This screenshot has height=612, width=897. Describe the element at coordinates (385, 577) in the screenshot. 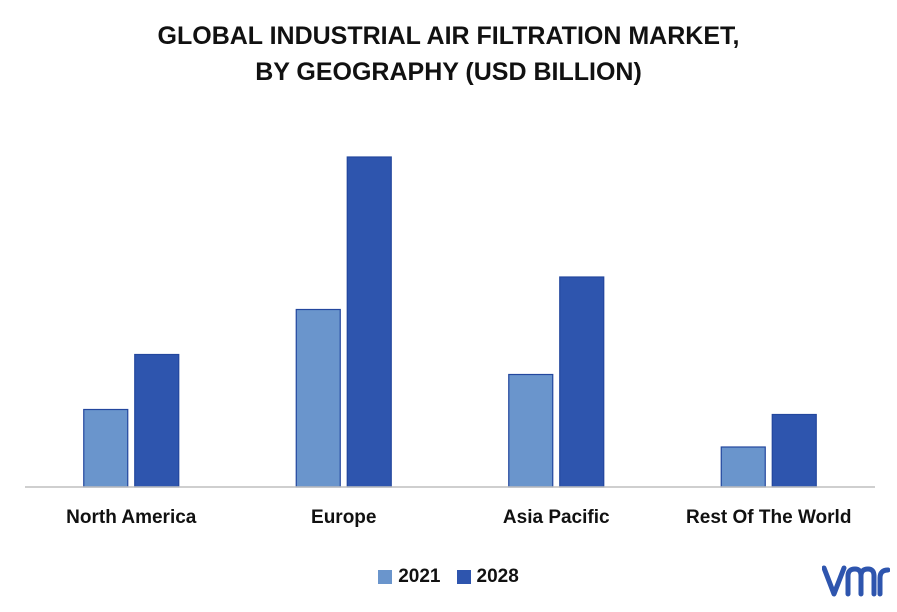

I see `legend-swatch-2021` at that location.